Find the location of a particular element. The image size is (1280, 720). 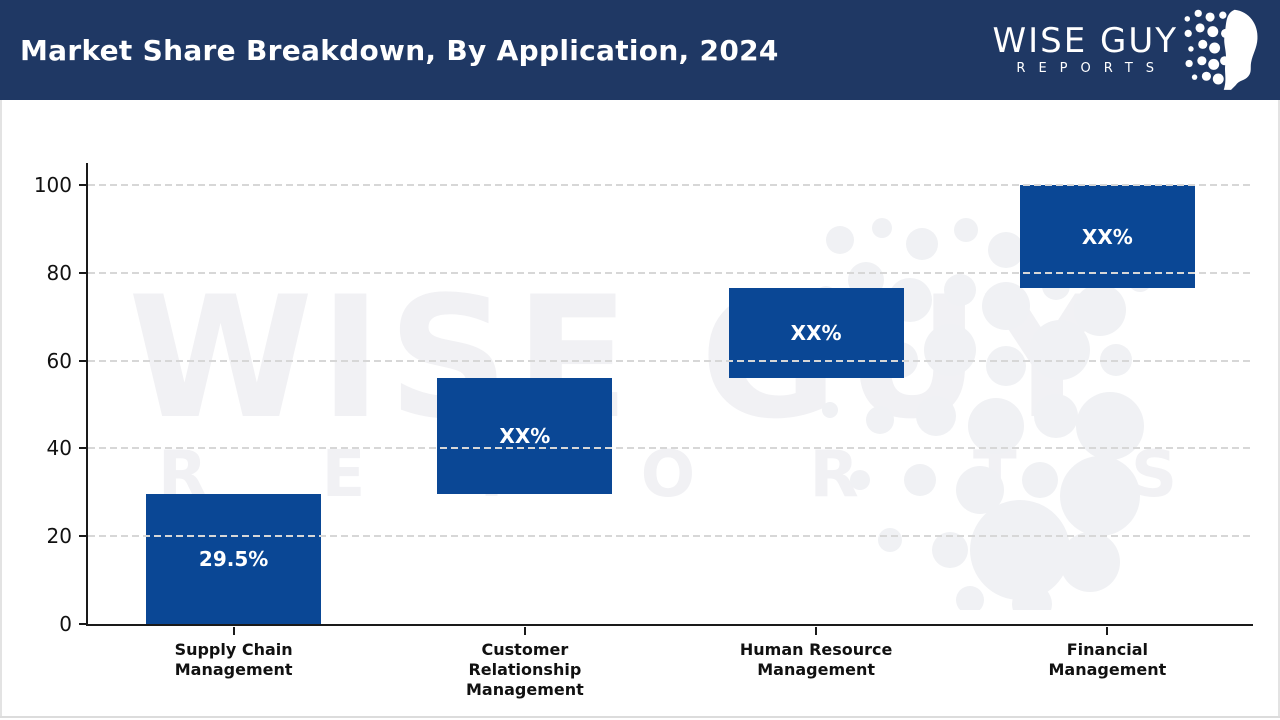

dotted-face-profile-icon is located at coordinates (1221, 50).